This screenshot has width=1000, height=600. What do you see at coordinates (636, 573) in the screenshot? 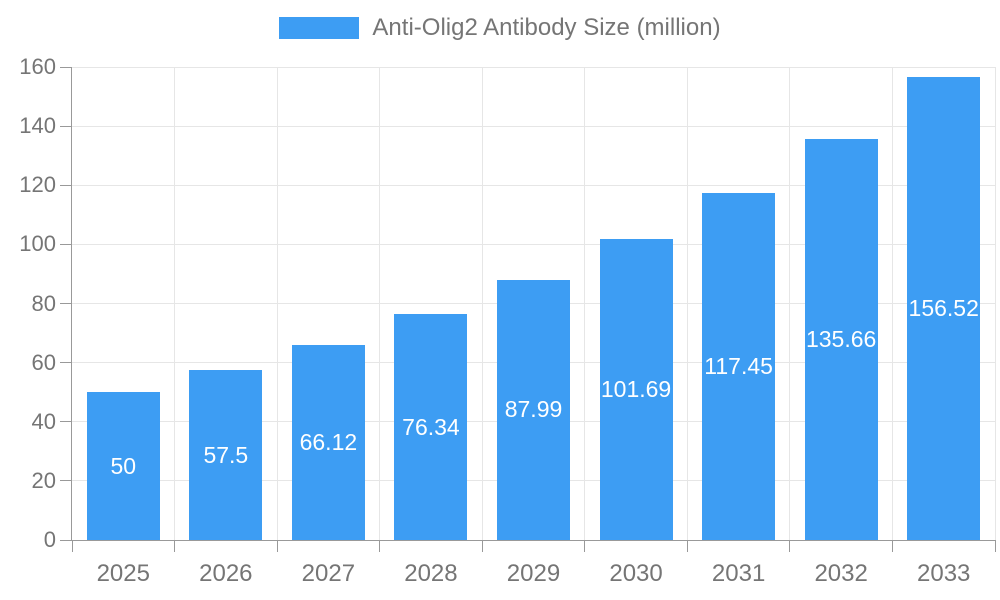
I see `x-axis-label: 2030` at bounding box center [636, 573].